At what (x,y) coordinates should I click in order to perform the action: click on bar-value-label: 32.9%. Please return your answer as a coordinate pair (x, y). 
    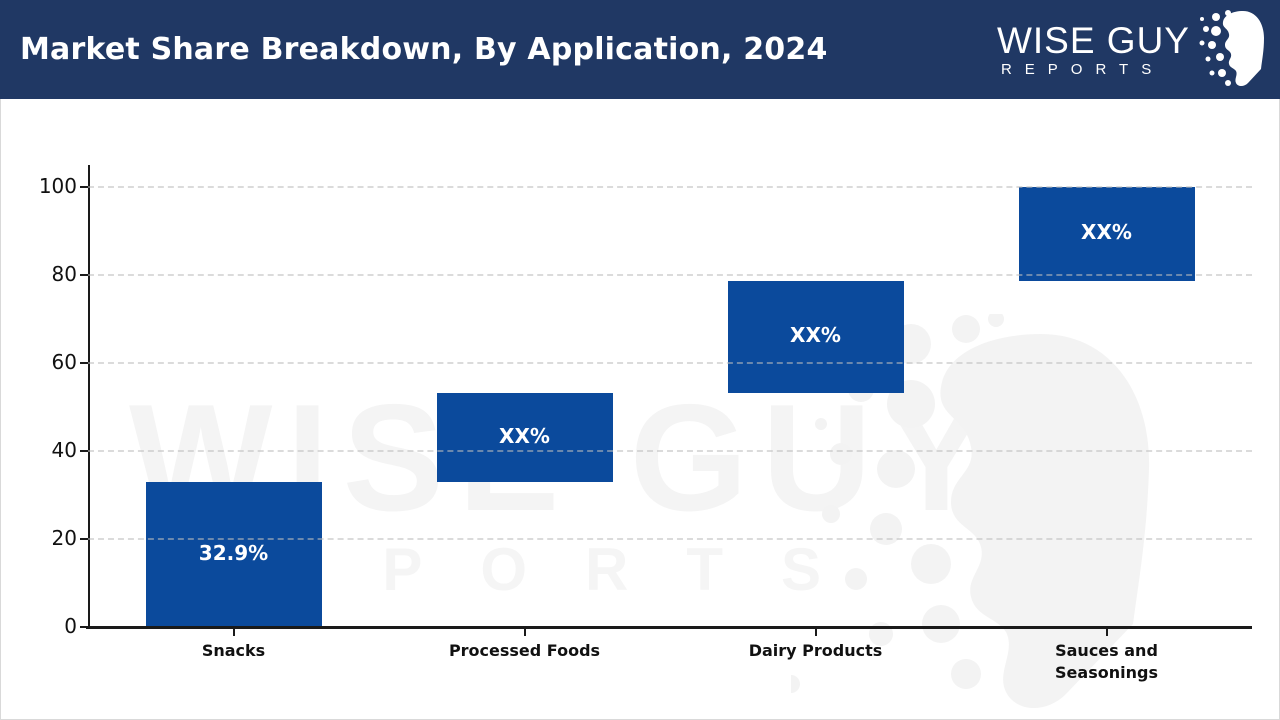
    Looking at the image, I should click on (233, 552).